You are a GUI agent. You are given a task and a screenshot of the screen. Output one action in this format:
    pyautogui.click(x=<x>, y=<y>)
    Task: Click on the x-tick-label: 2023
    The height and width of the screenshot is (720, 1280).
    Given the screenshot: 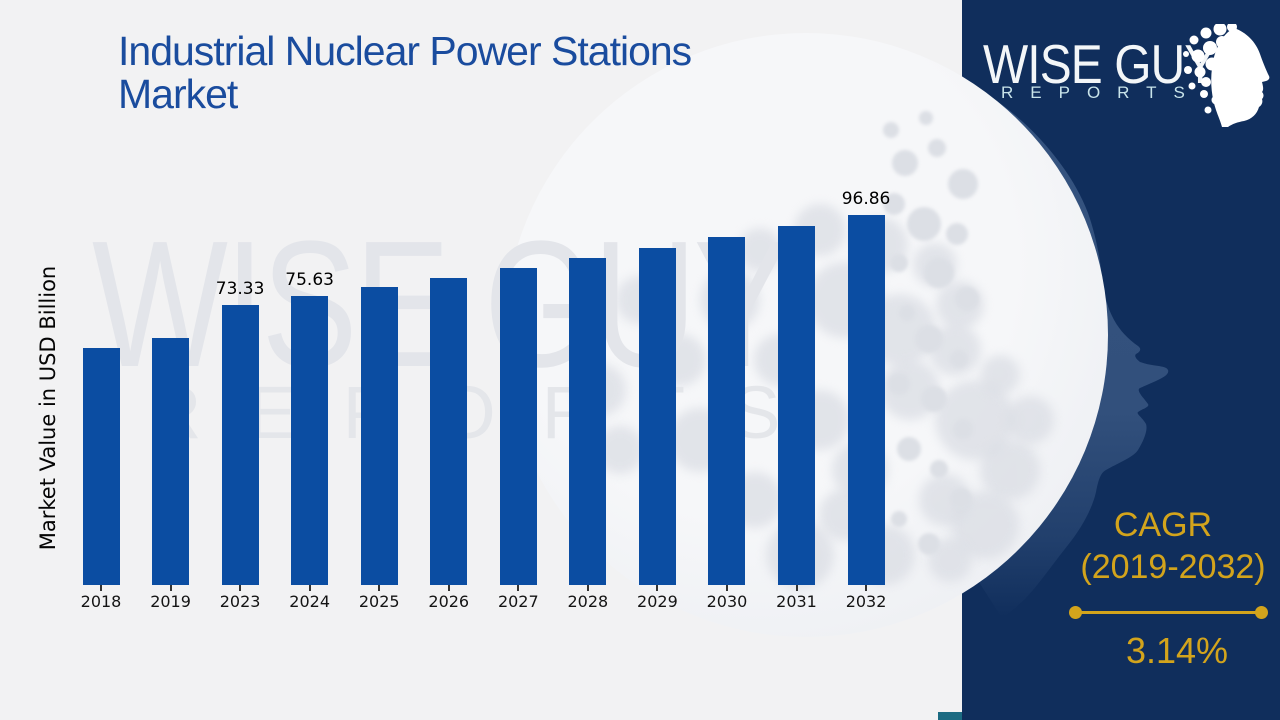 What is the action you would take?
    pyautogui.click(x=240, y=601)
    